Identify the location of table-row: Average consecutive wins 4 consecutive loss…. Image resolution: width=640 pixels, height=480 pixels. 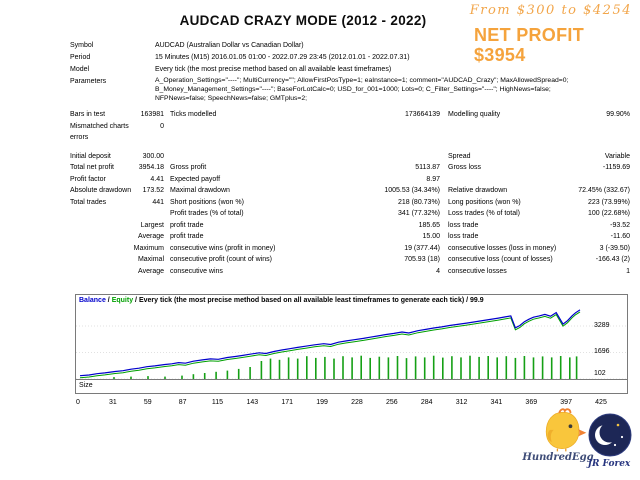
(350, 272).